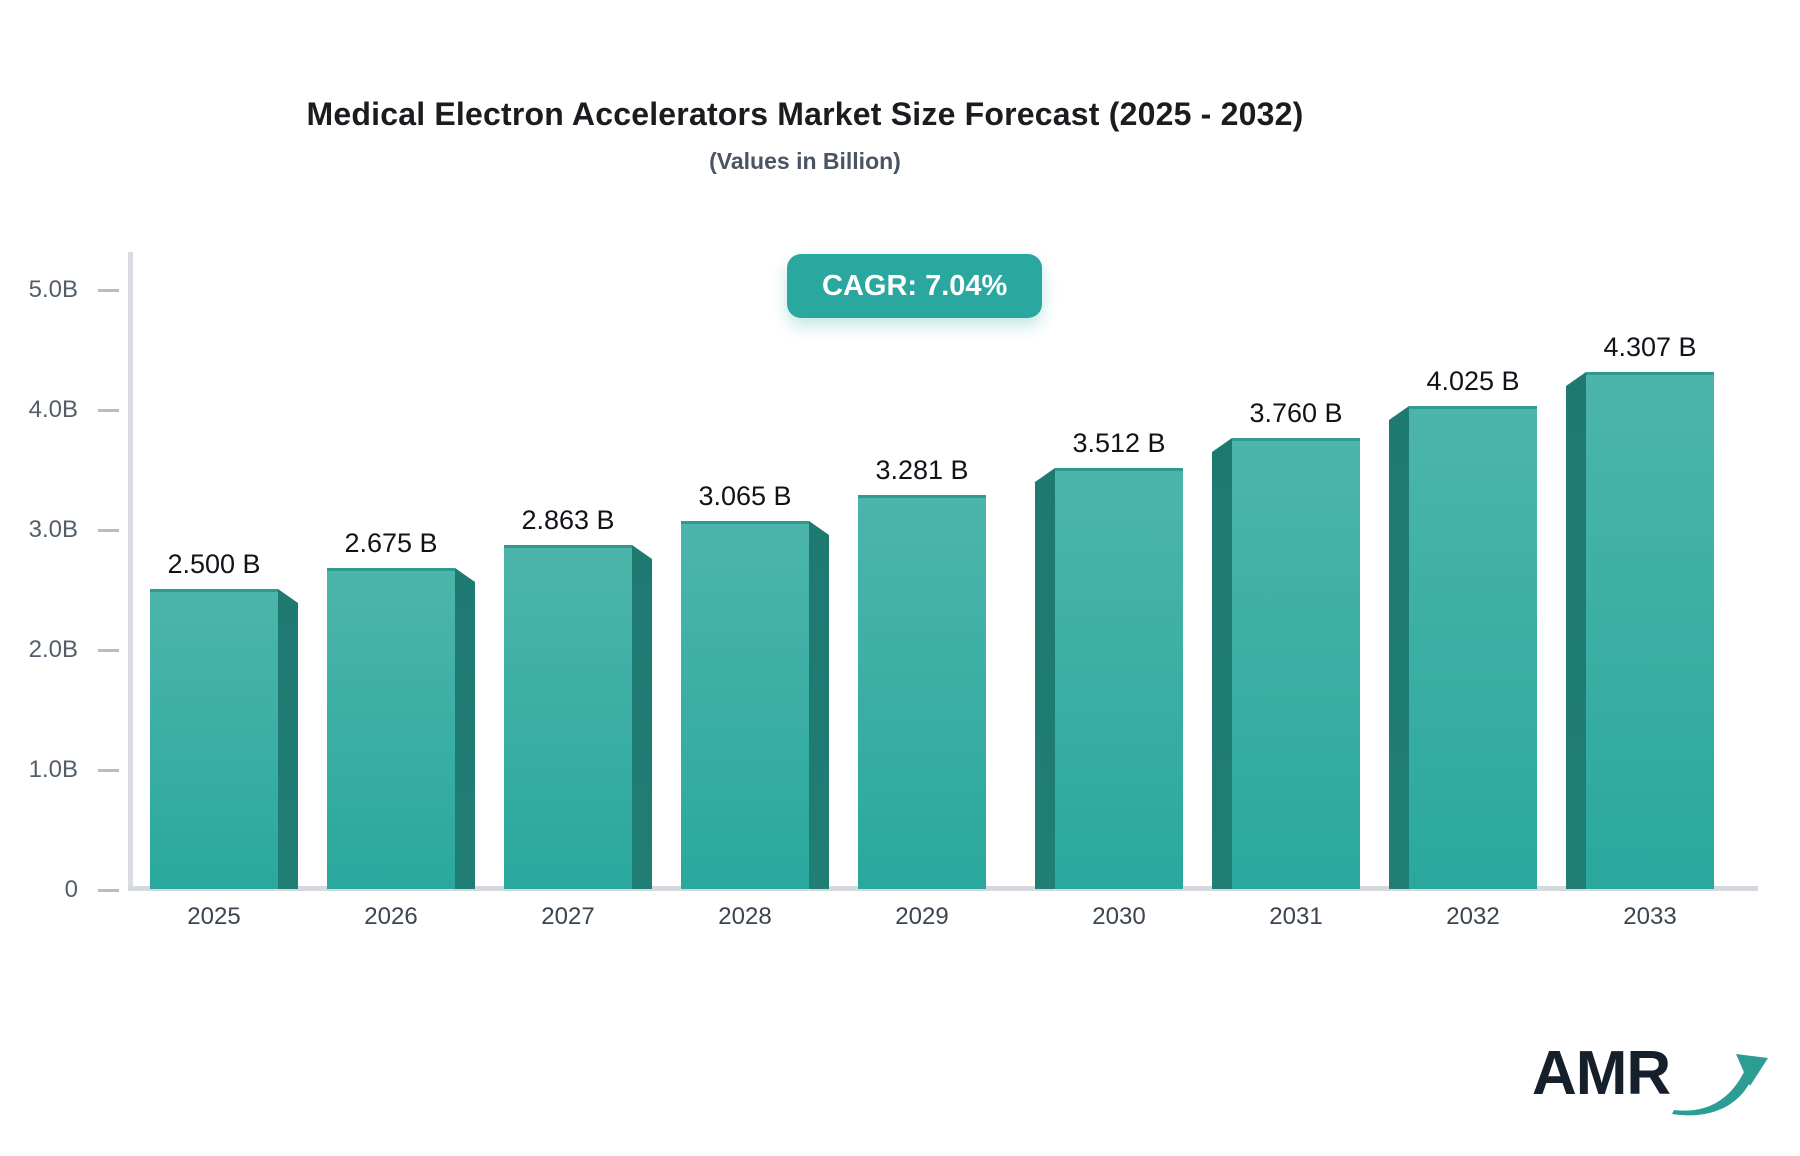 The image size is (1800, 1156). I want to click on x-axis-label: 2026, so click(391, 916).